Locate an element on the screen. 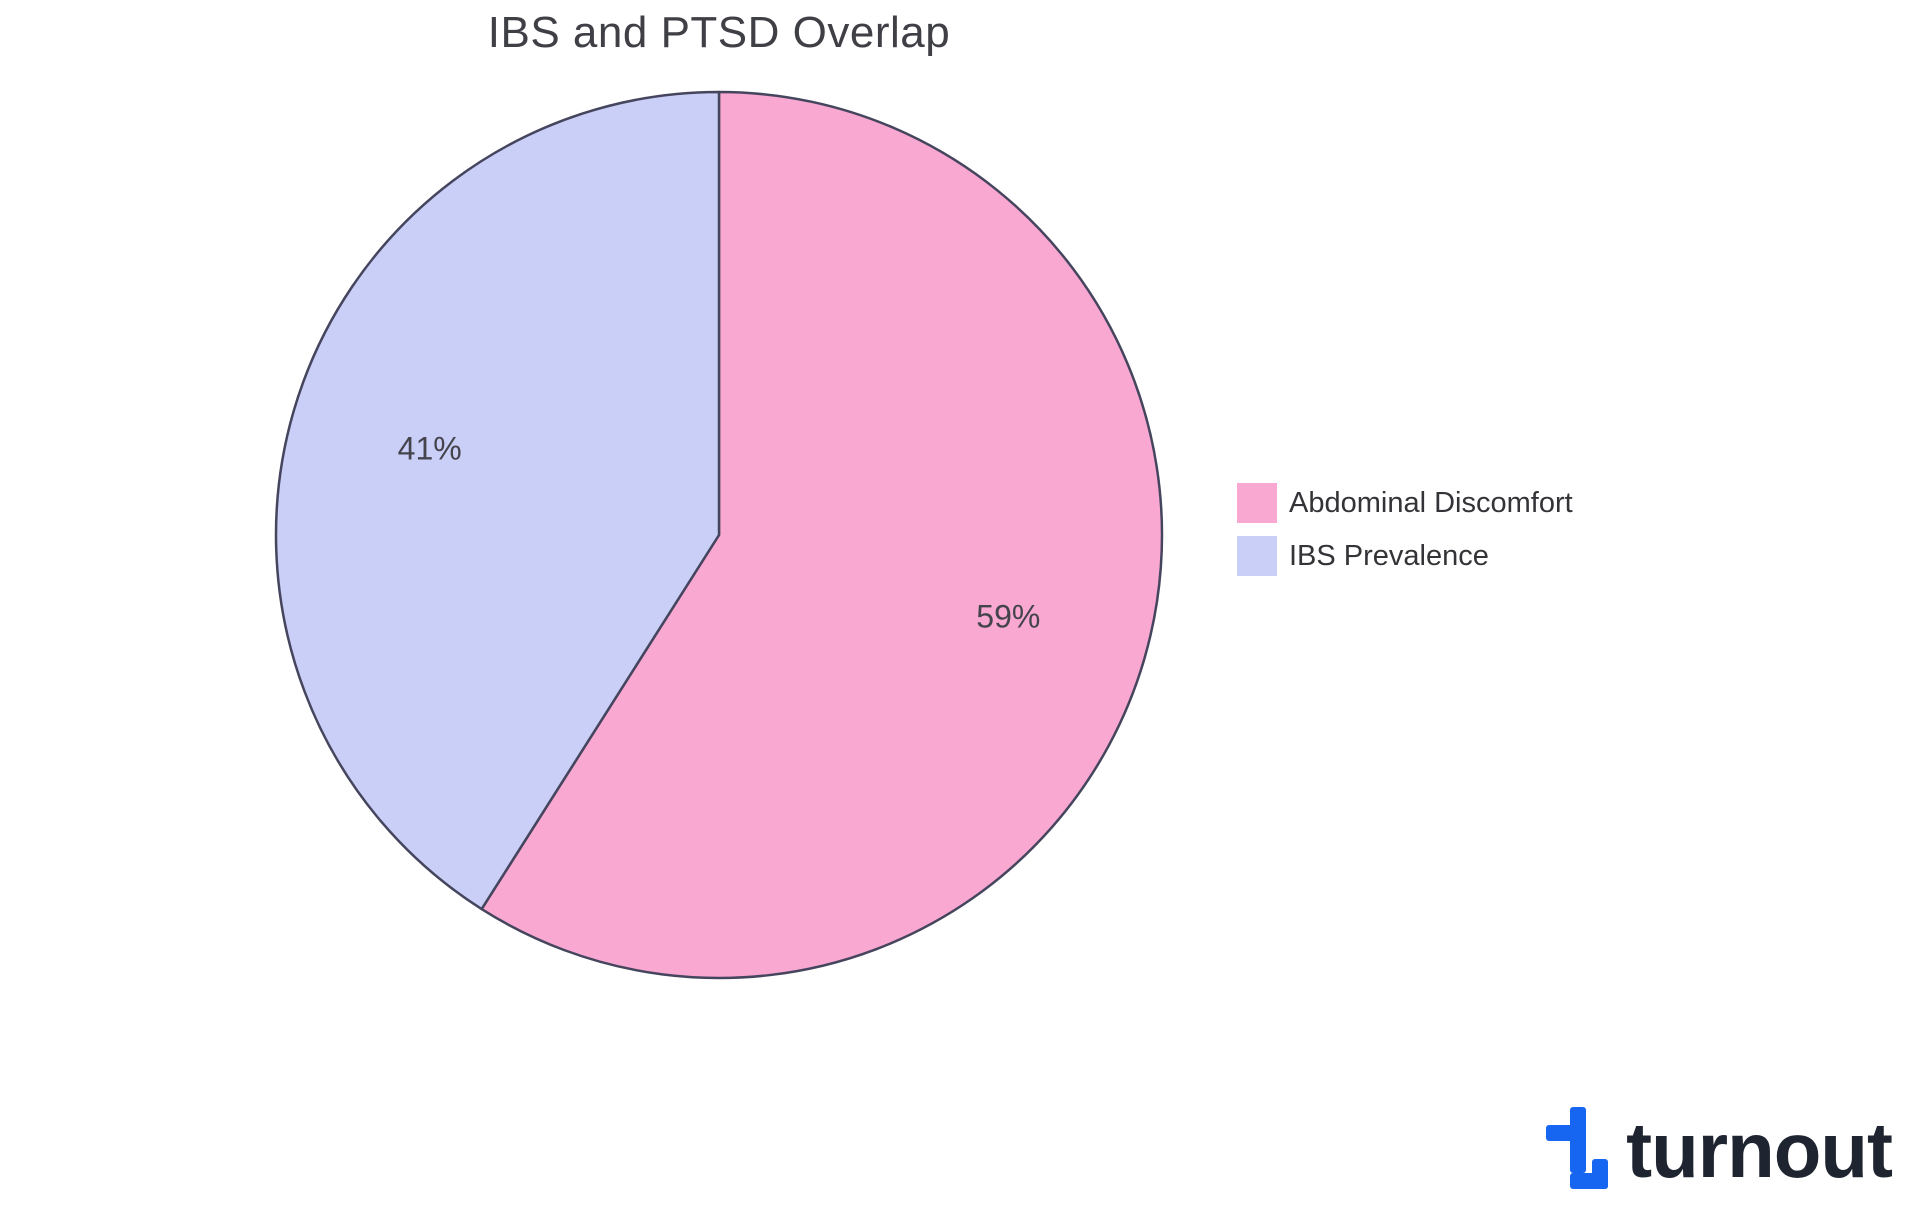  legend-item-ibs-prevalence: IBS Prevalence is located at coordinates (1405, 556).